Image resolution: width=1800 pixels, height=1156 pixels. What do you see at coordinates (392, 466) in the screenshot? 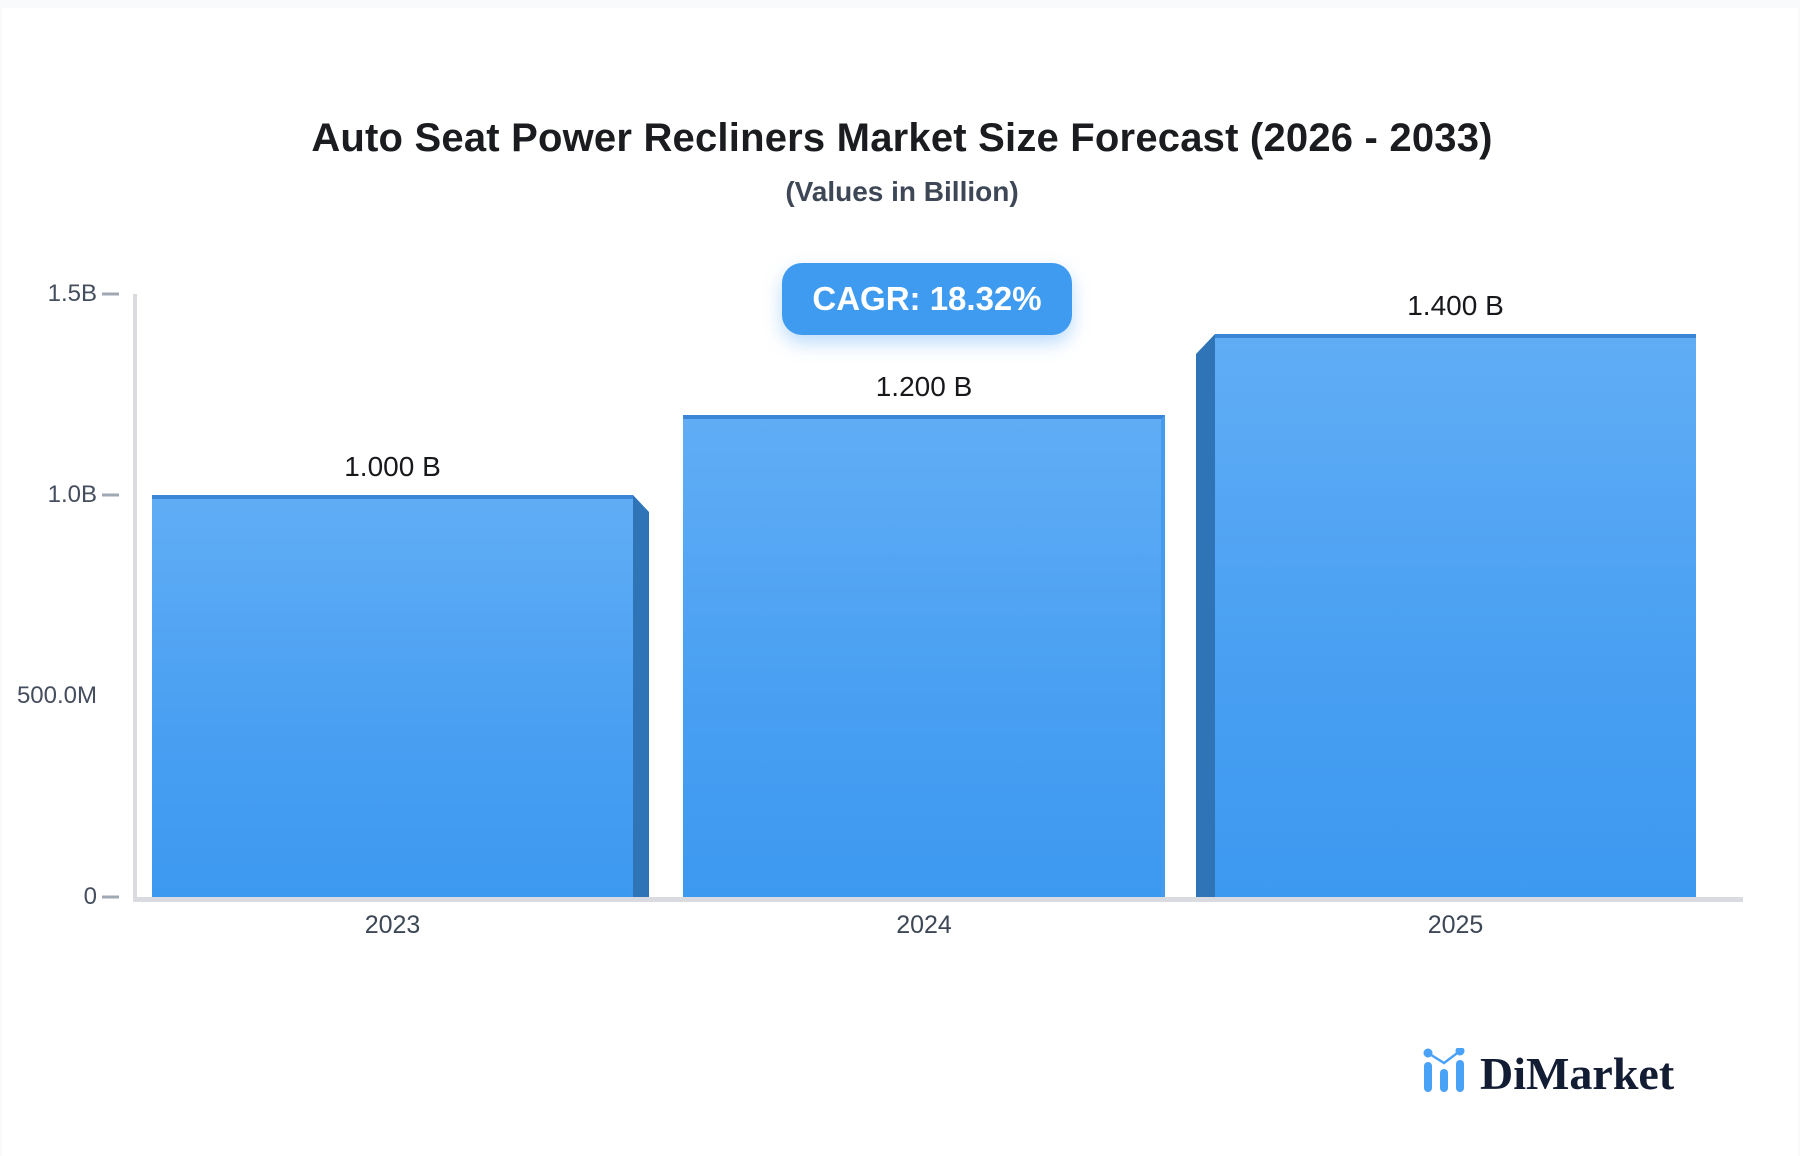
I see `bar-value-label: 1.000 B` at bounding box center [392, 466].